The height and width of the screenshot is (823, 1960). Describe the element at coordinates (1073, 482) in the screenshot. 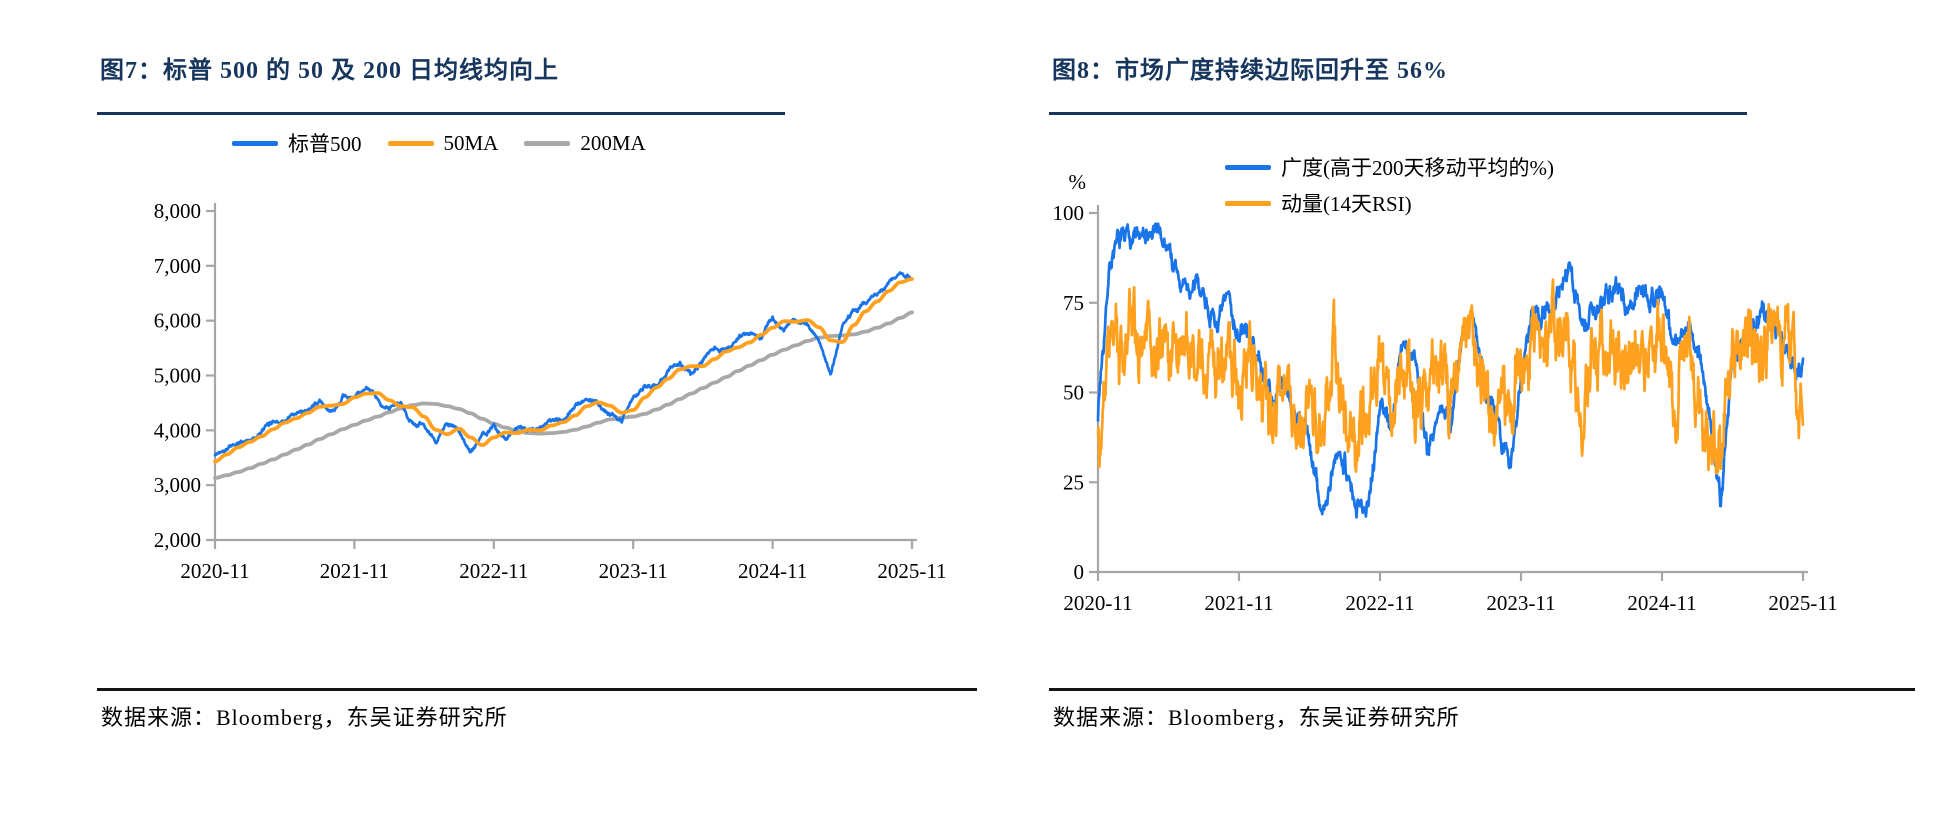

I see `y-tick-label: 25` at that location.